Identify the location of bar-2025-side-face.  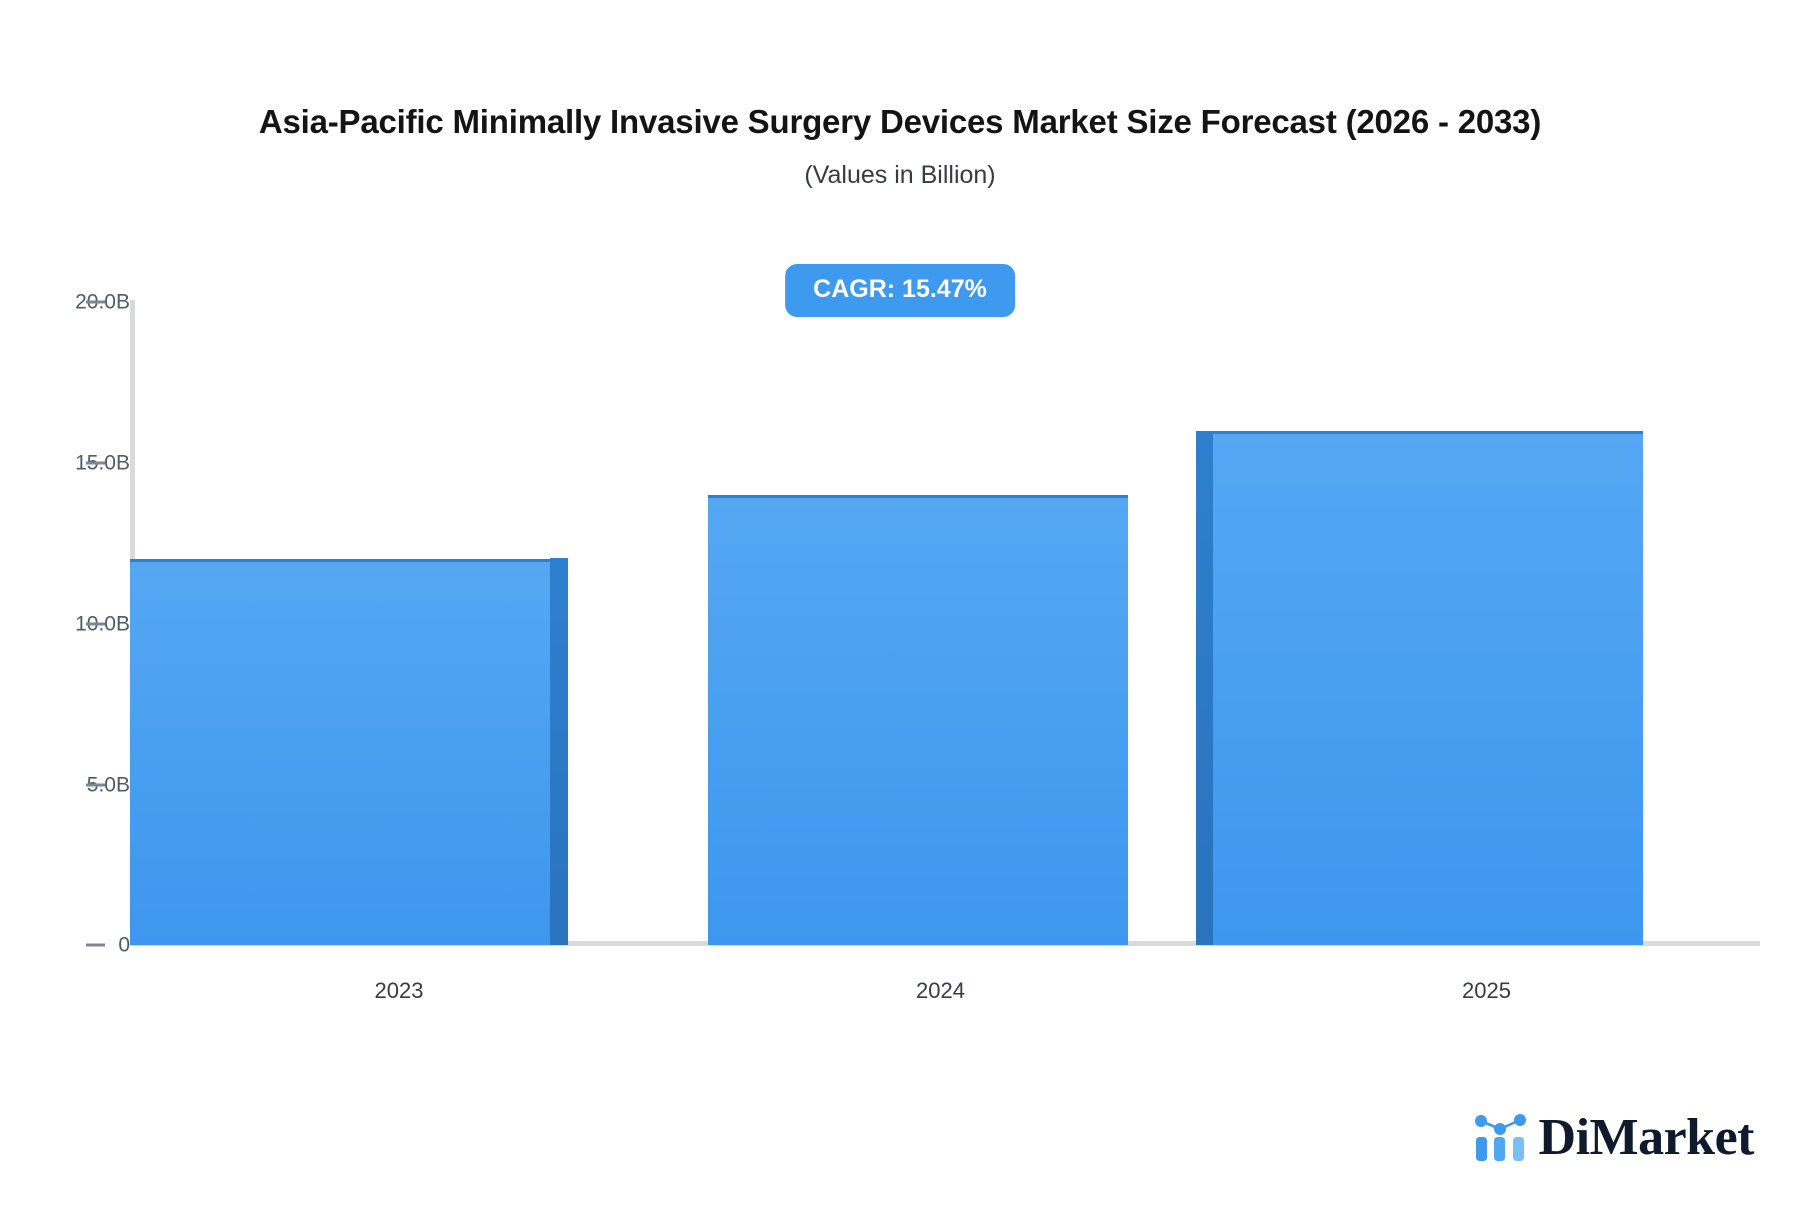
(1205, 695).